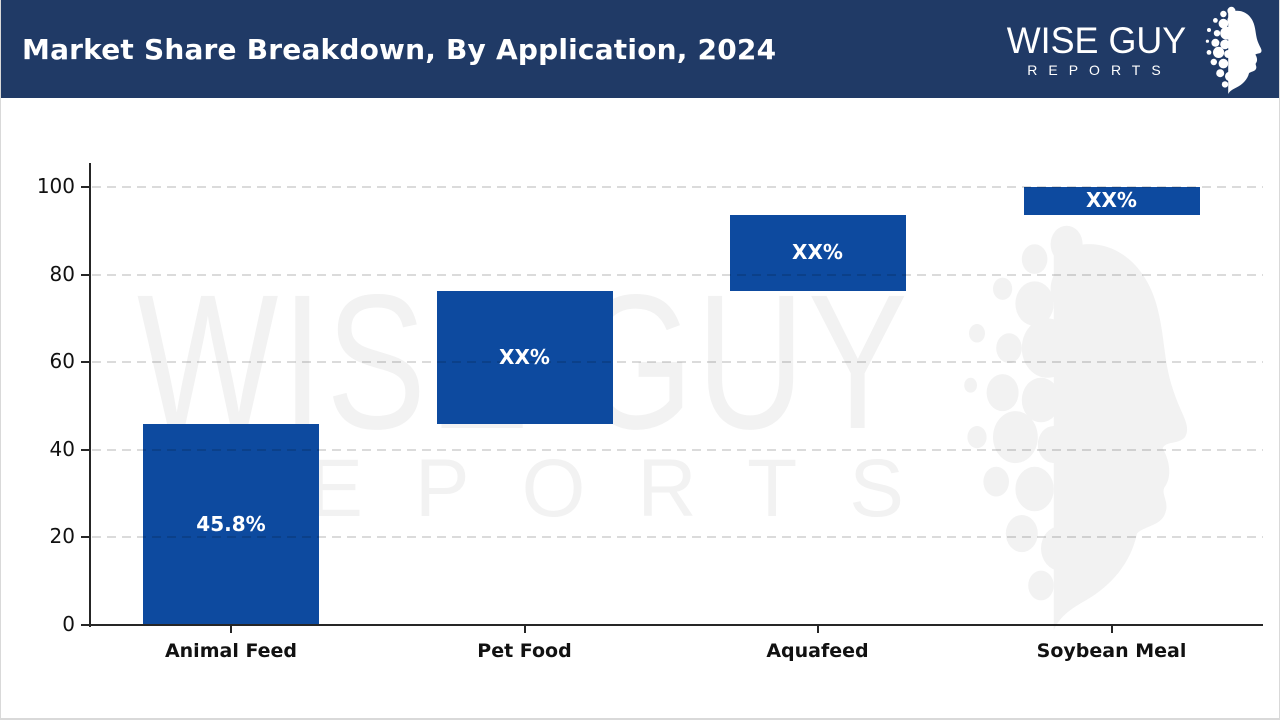 The height and width of the screenshot is (720, 1280). What do you see at coordinates (62, 361) in the screenshot?
I see `y-tick-label-60: 60` at bounding box center [62, 361].